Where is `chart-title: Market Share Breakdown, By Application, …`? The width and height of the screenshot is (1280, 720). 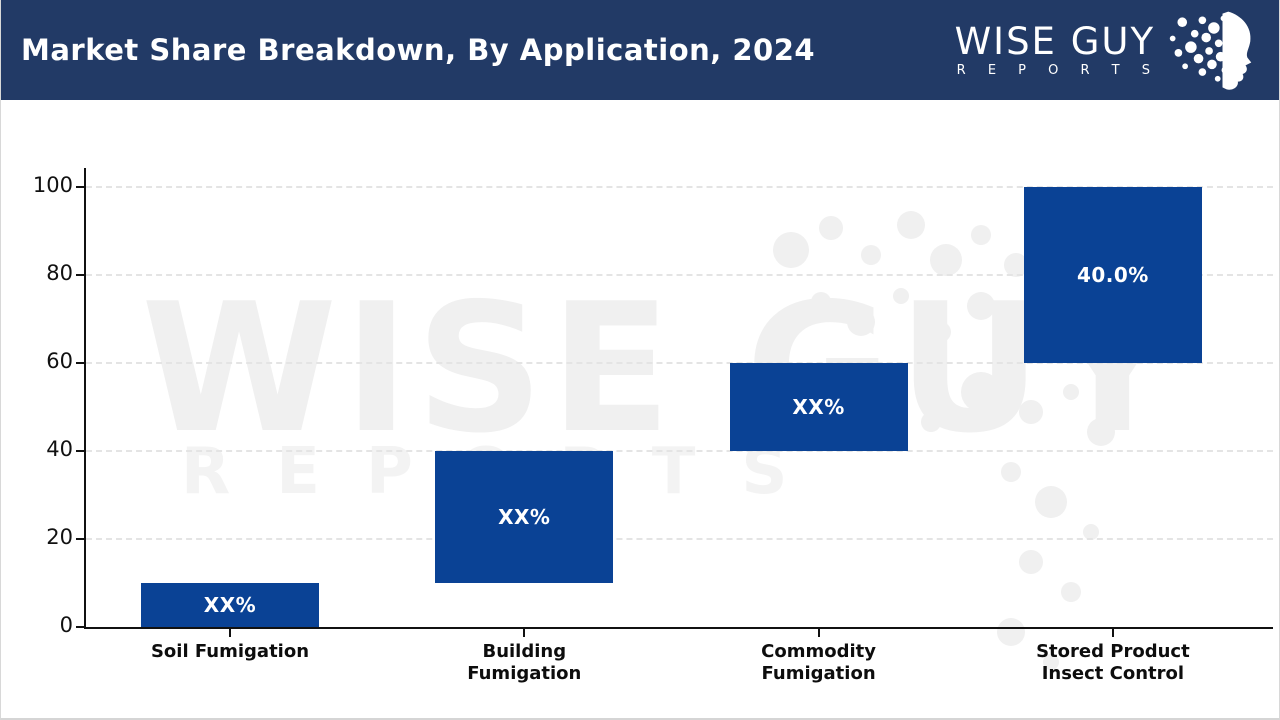
chart-title: Market Share Breakdown, By Application, … is located at coordinates (418, 50).